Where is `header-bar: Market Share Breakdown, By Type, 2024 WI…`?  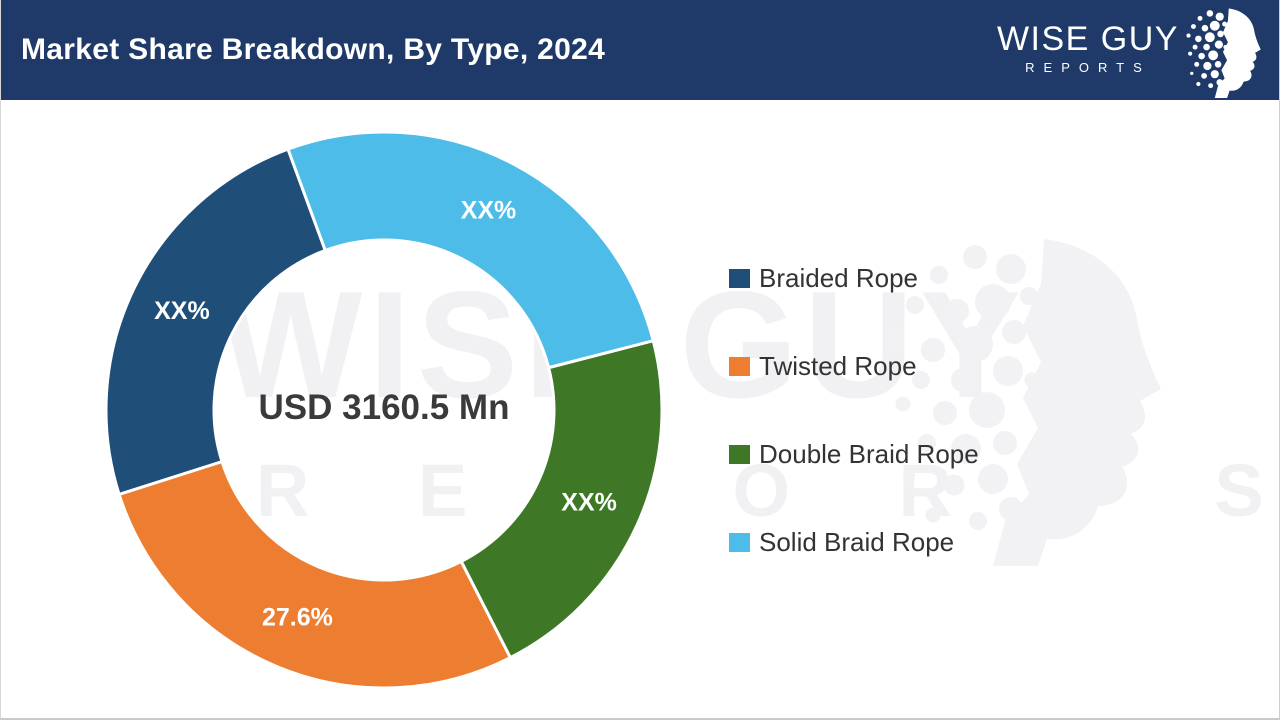 header-bar: Market Share Breakdown, By Type, 2024 WI… is located at coordinates (640, 50).